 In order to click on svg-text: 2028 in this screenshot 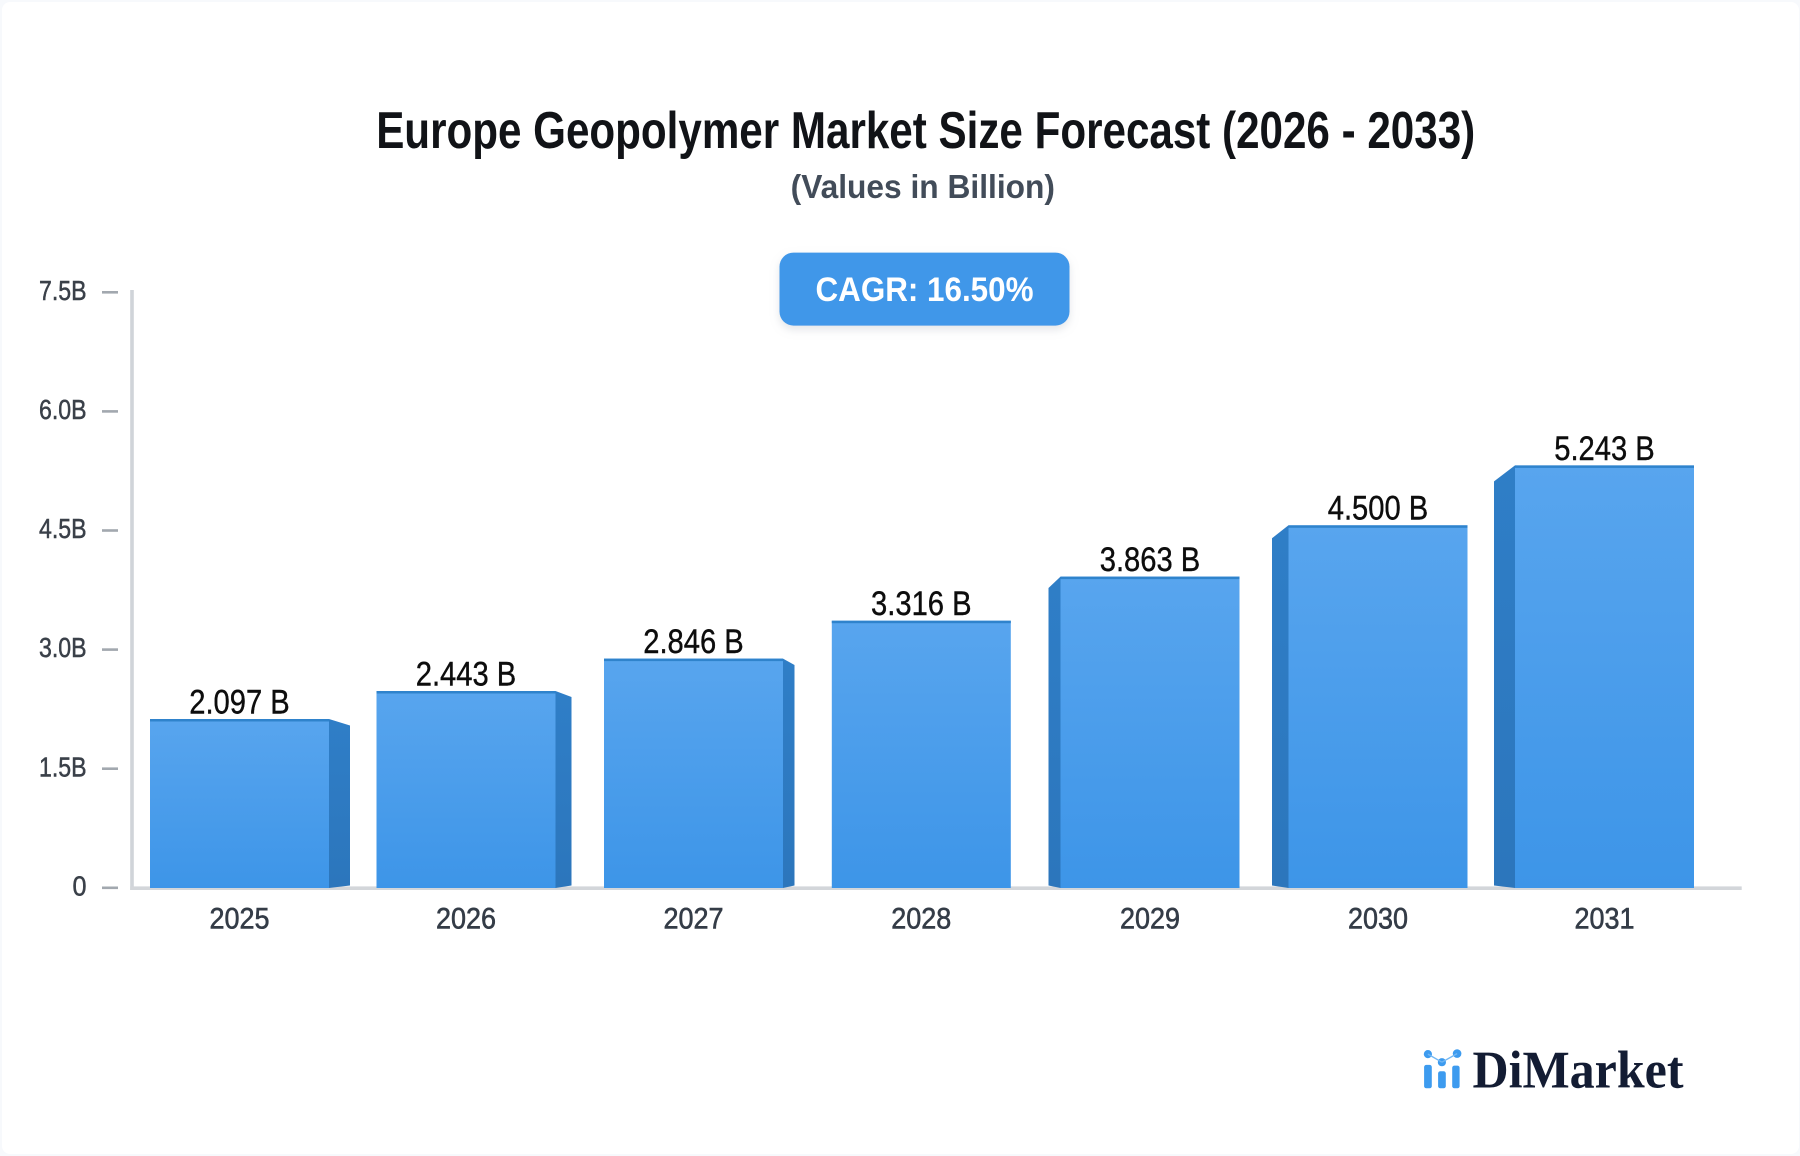, I will do `click(921, 919)`.